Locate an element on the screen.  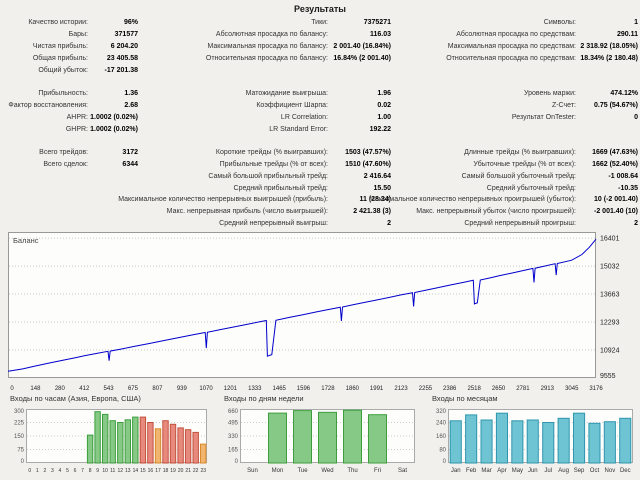
stat-value: 371577 is located at coordinates (126, 35).